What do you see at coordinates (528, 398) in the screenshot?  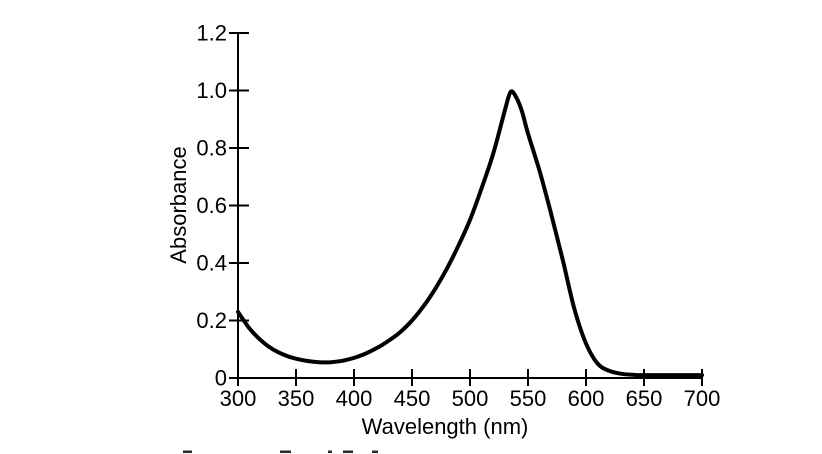 I see `x-tick-label: 550` at bounding box center [528, 398].